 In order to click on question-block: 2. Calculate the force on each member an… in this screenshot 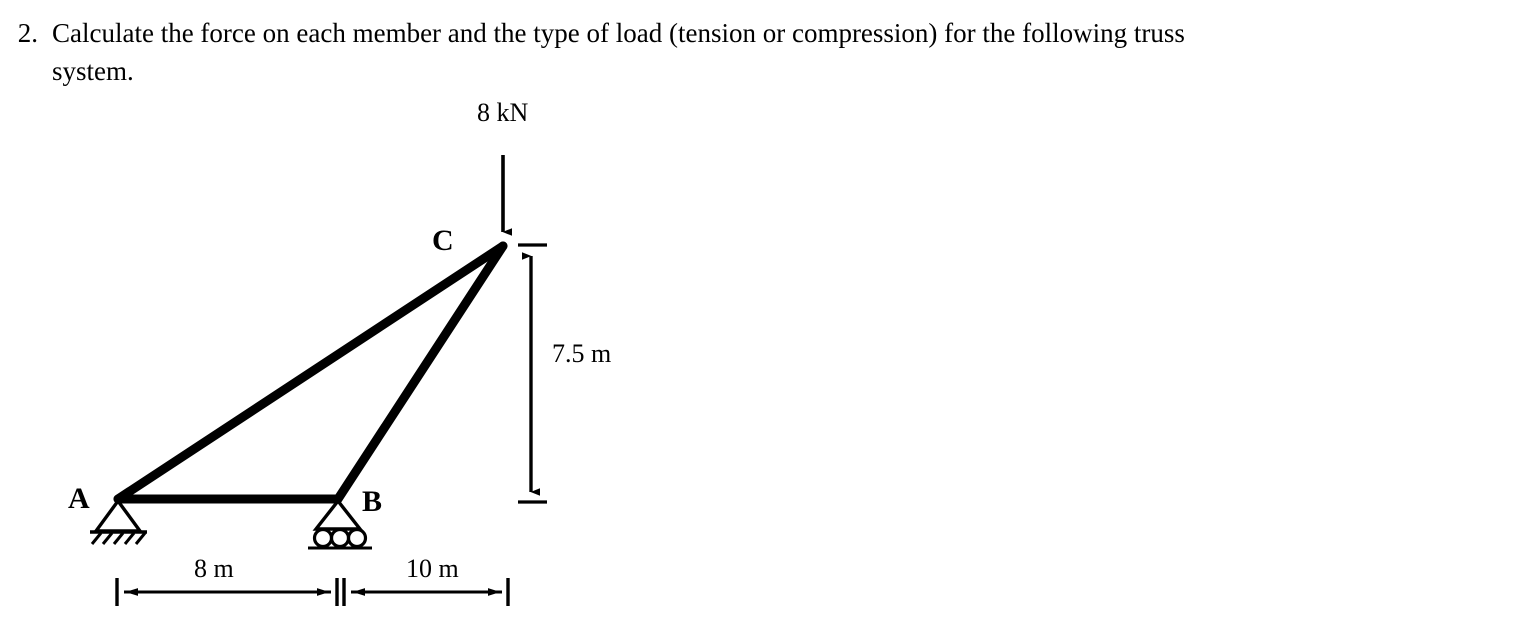, I will do `click(764, 45)`.